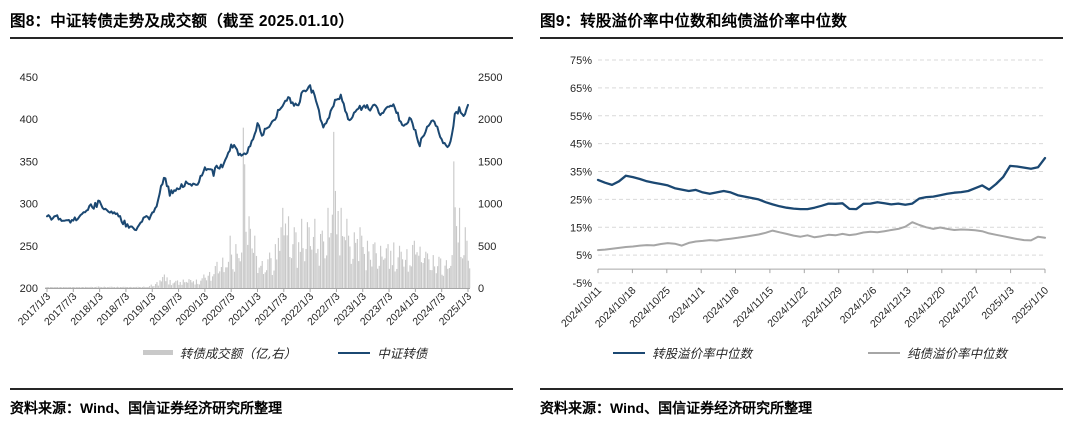 Image resolution: width=1080 pixels, height=430 pixels. I want to click on svg-text: 35%, so click(581, 173).